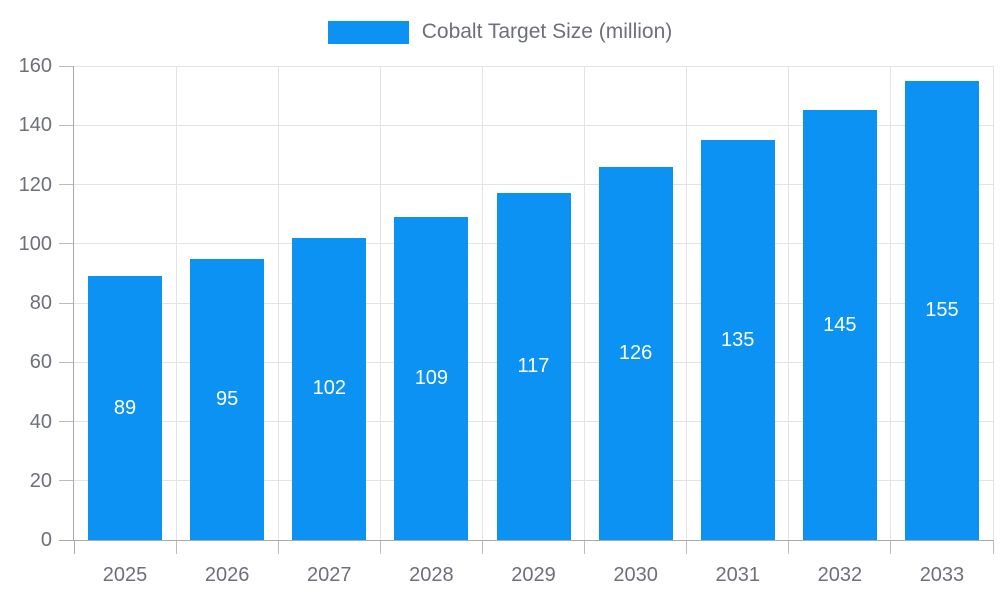 This screenshot has width=1000, height=600. I want to click on bar: 109, so click(431, 378).